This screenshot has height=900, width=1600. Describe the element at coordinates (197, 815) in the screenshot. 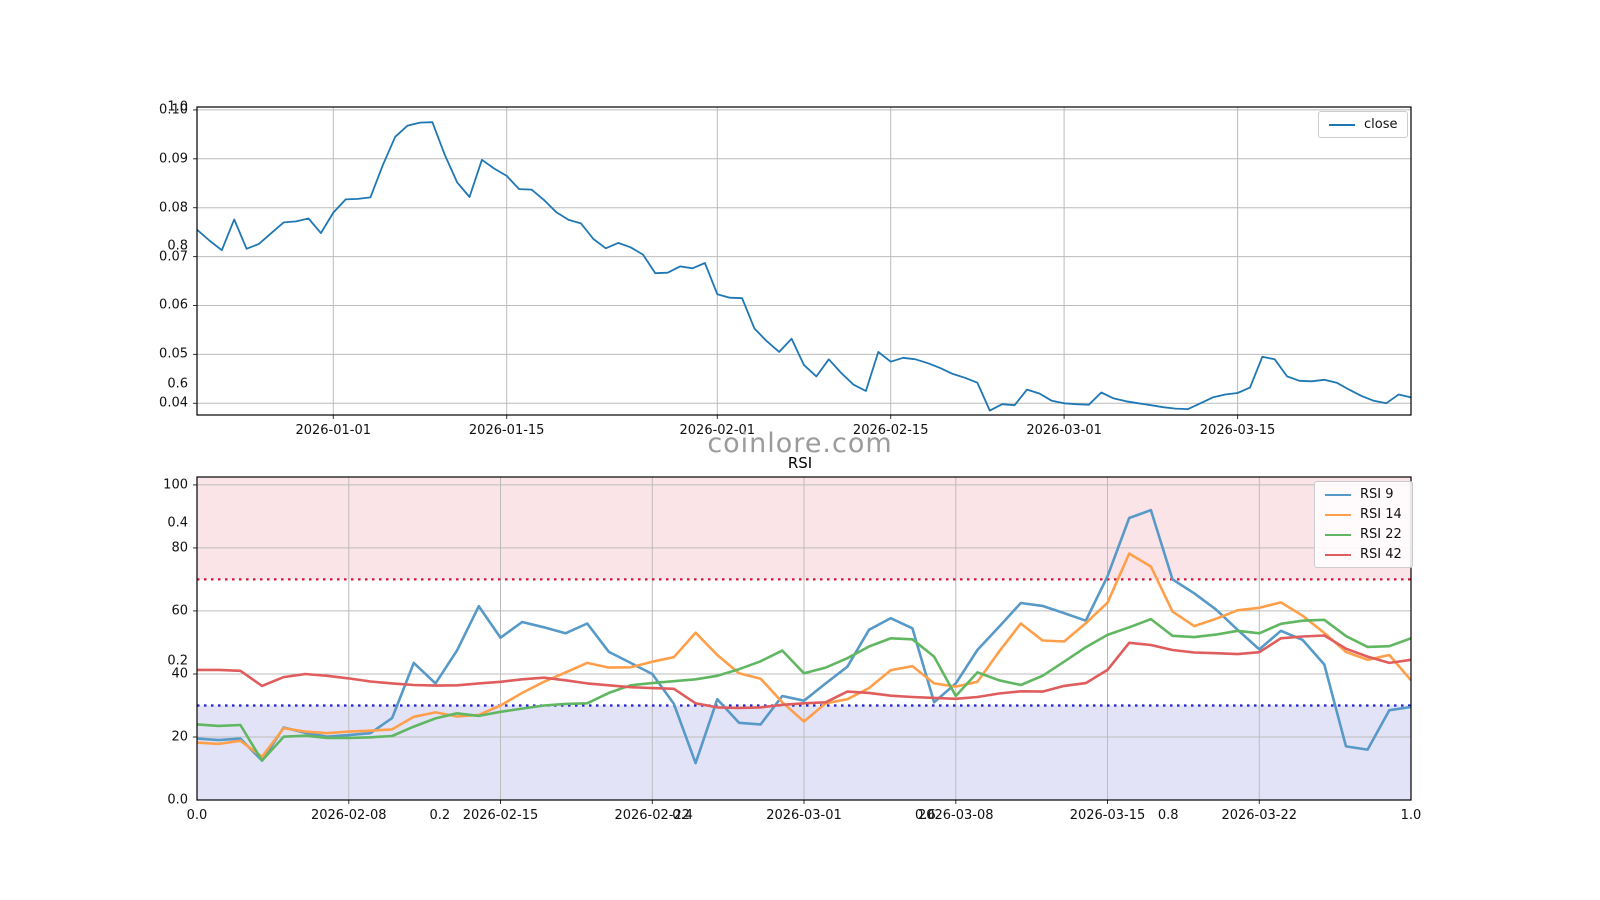

I see `twin-xtick-label: 0.0` at that location.